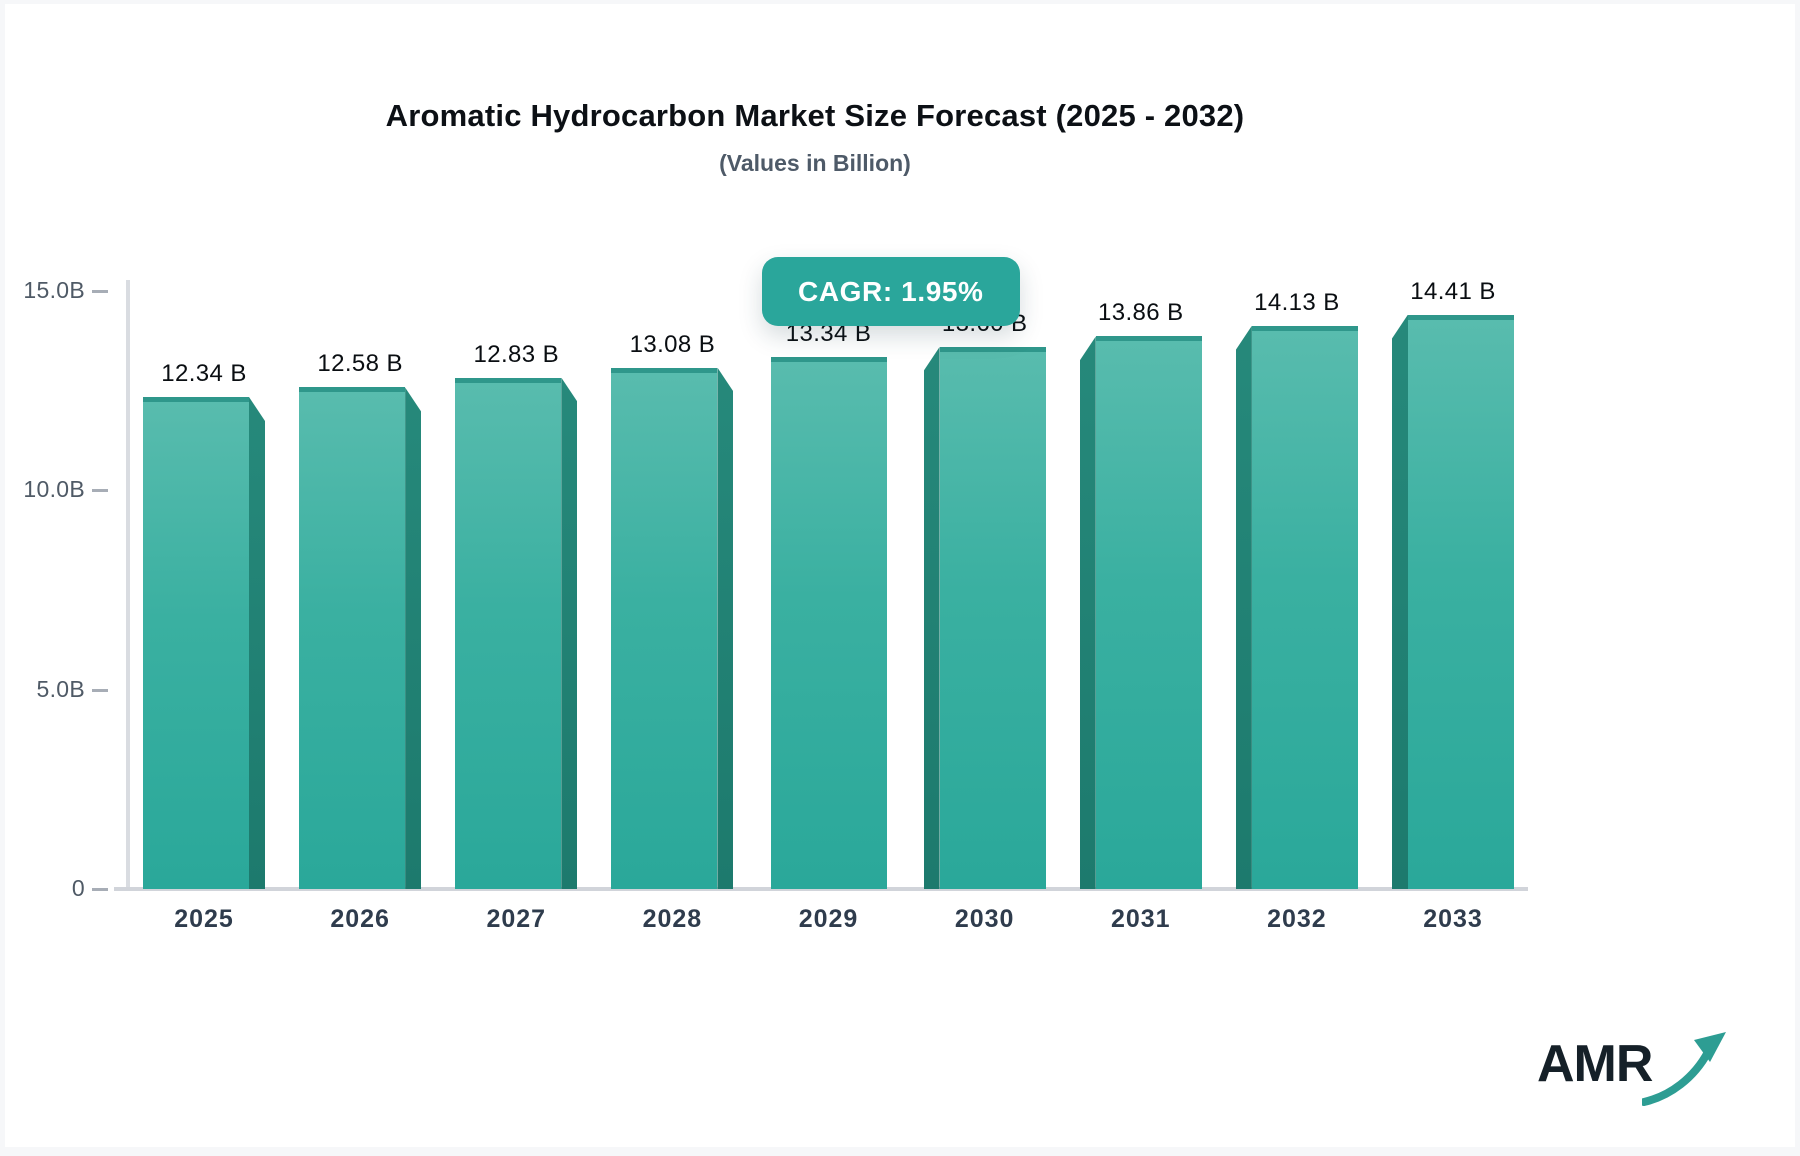 Image resolution: width=1800 pixels, height=1156 pixels. What do you see at coordinates (1140, 919) in the screenshot?
I see `x-axis-label-2031: 2031` at bounding box center [1140, 919].